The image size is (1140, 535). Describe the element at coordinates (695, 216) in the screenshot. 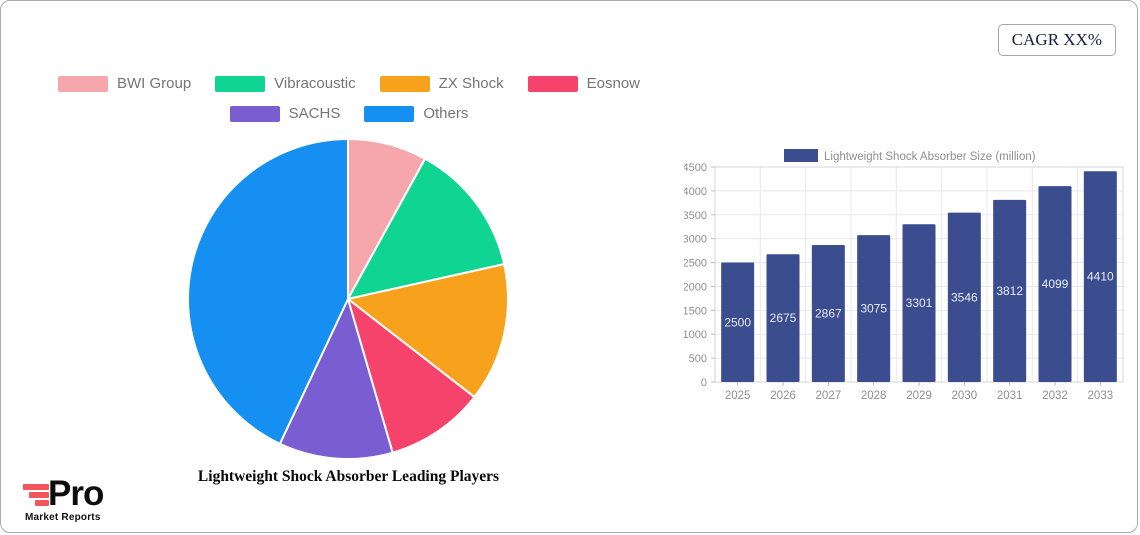

I see `y-axis-label: 3500` at that location.